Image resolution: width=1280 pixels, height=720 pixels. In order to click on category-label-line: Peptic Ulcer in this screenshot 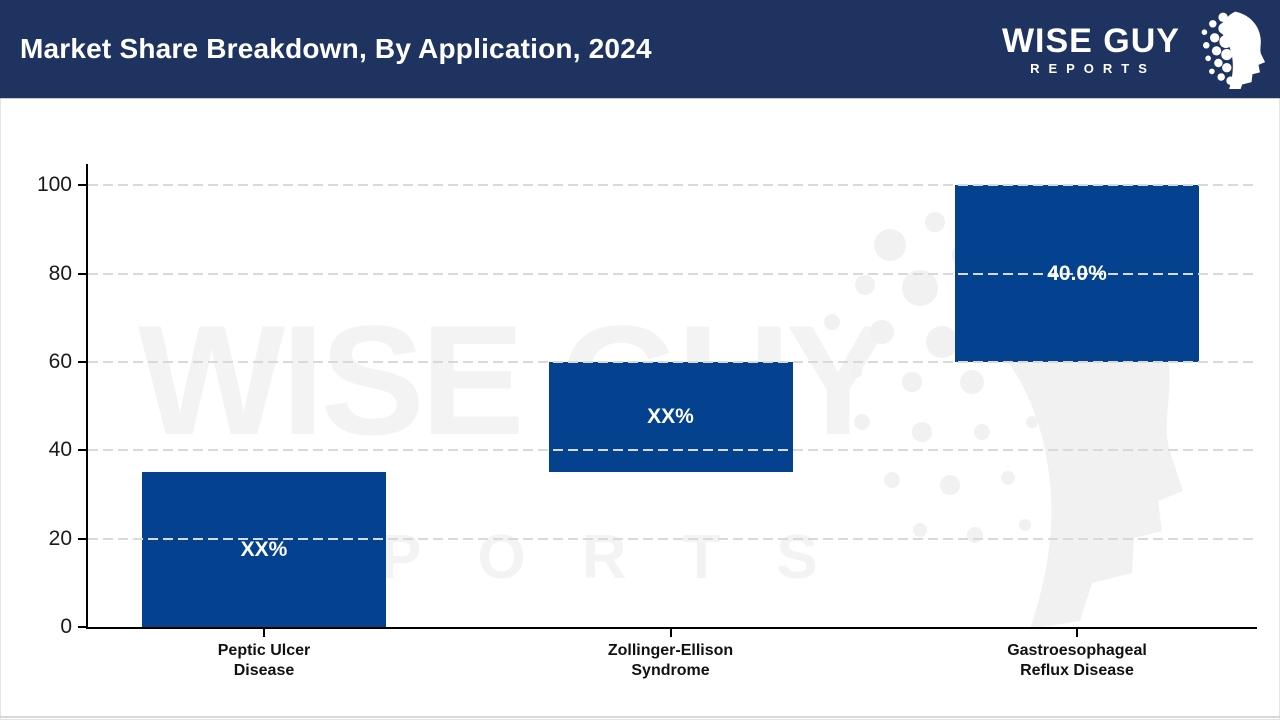, I will do `click(264, 650)`.